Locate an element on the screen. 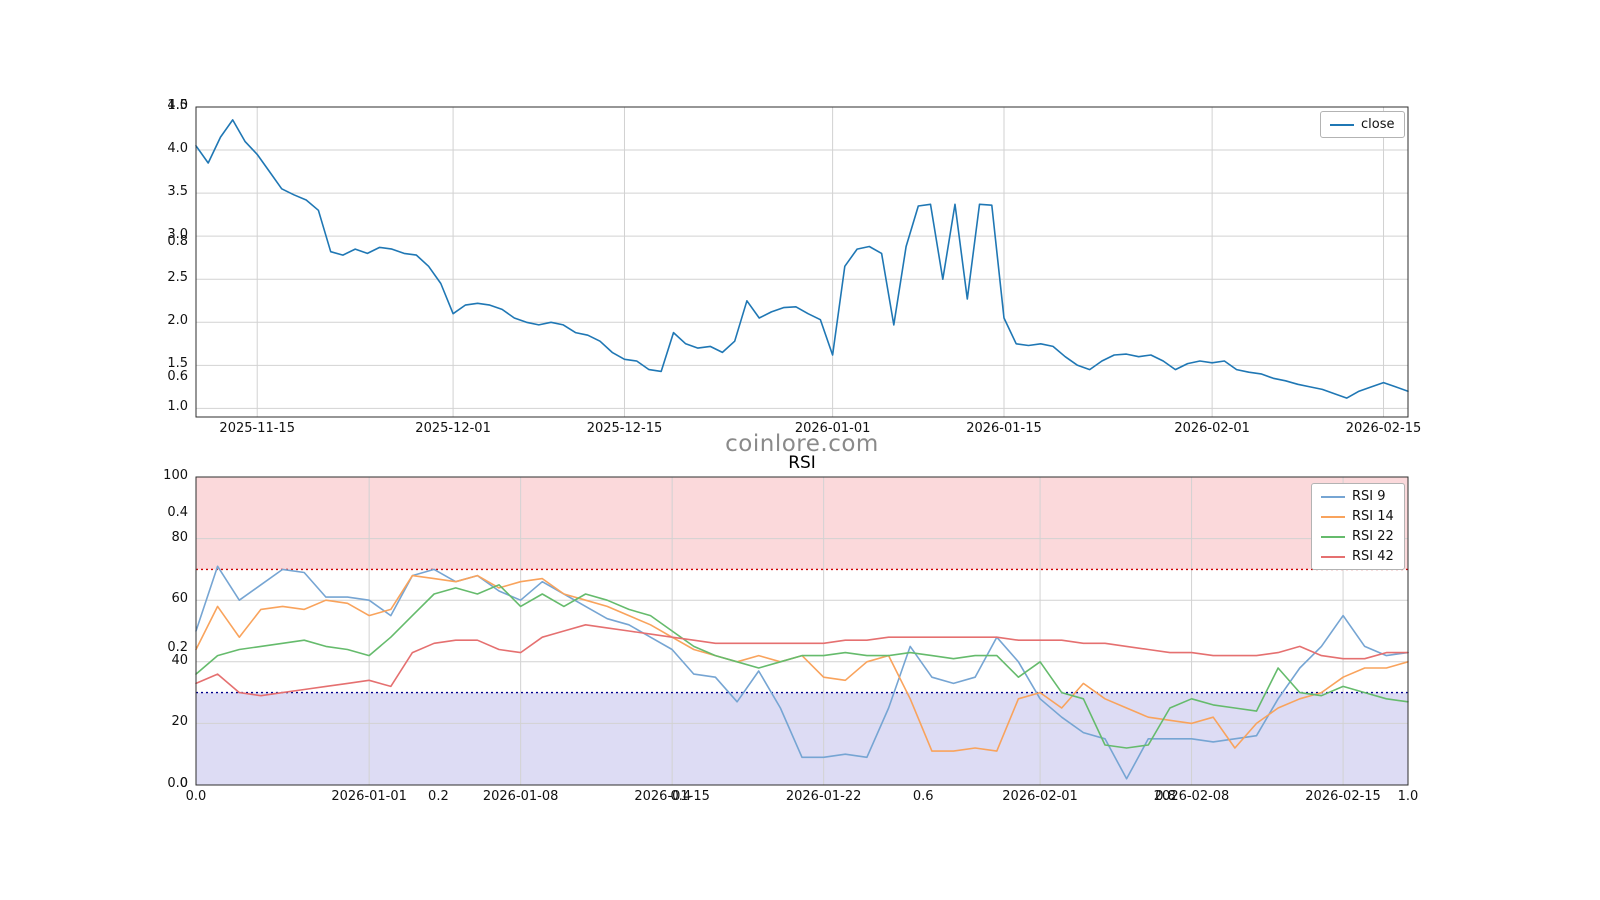  overlay-y-tick-label: 1.0 is located at coordinates (177, 105).